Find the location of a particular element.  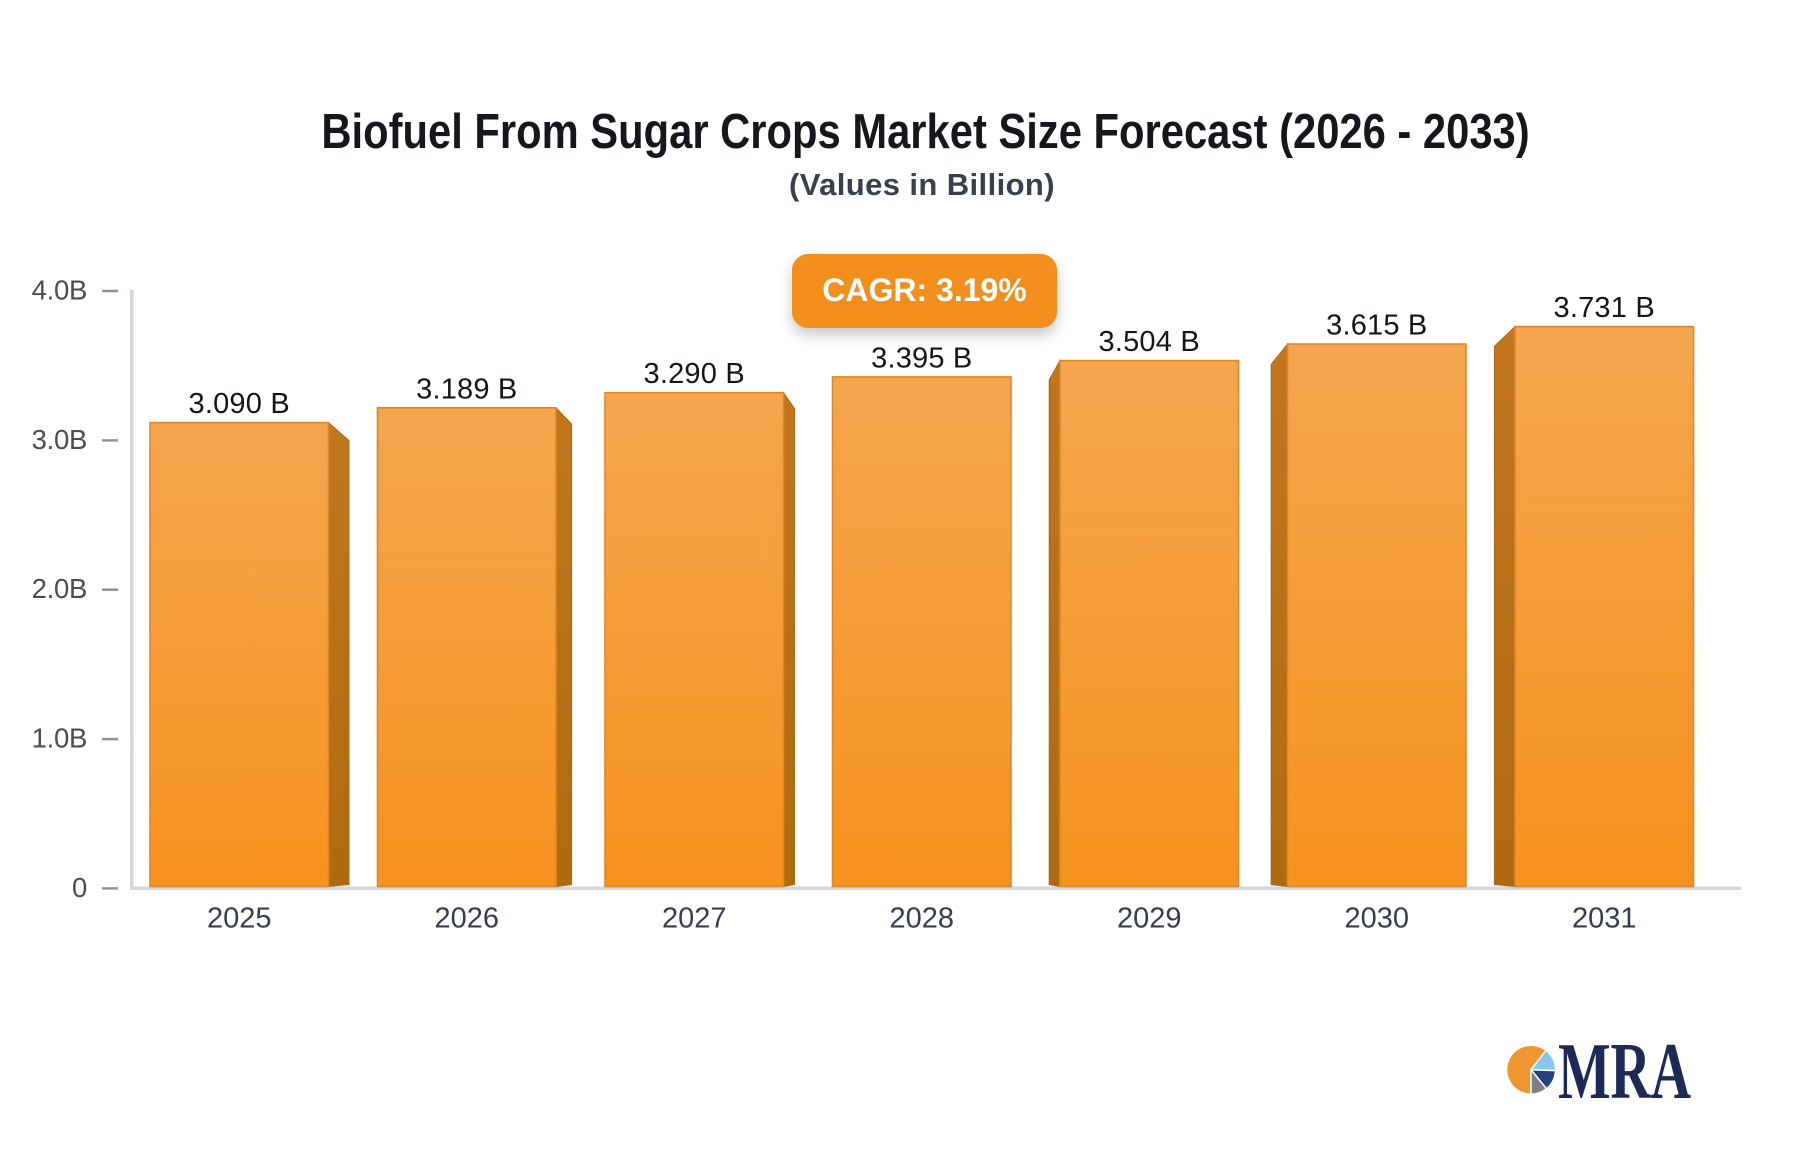

svg-text: (Values in Billion) is located at coordinates (922, 184).